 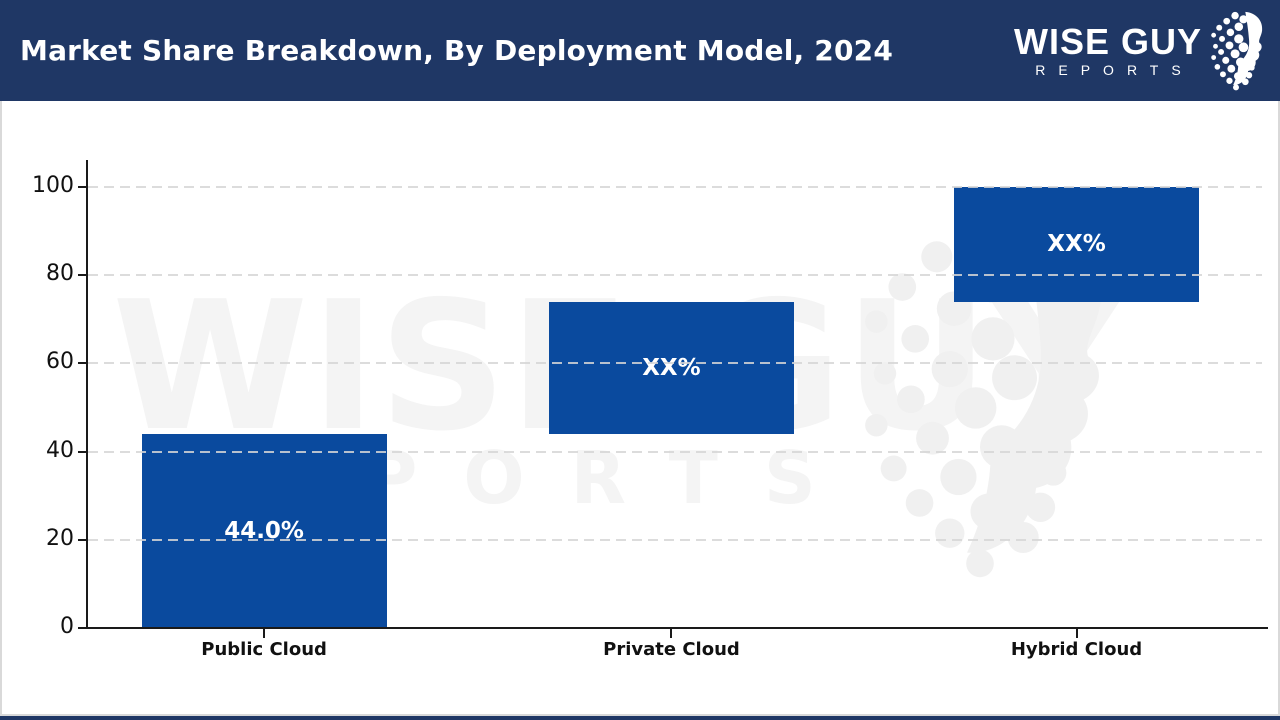 What do you see at coordinates (60, 362) in the screenshot?
I see `y-axis-tick-label: 60` at bounding box center [60, 362].